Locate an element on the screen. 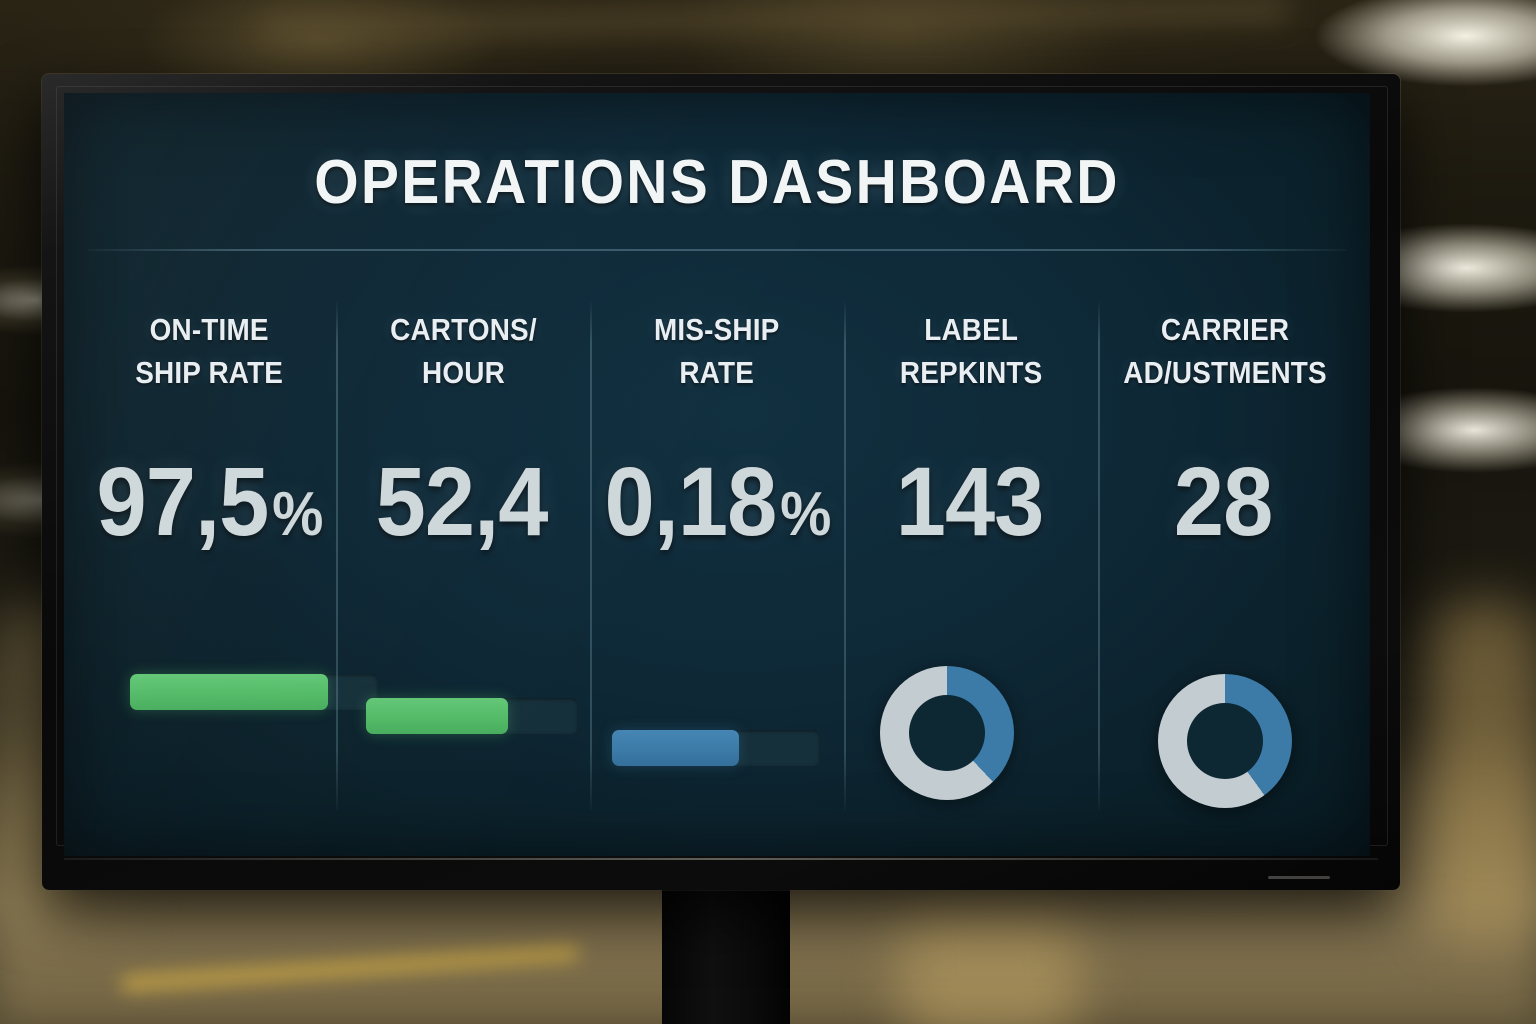 Image resolution: width=1536 pixels, height=1024 pixels. kpi-value-number: 52,4 is located at coordinates (461, 501).